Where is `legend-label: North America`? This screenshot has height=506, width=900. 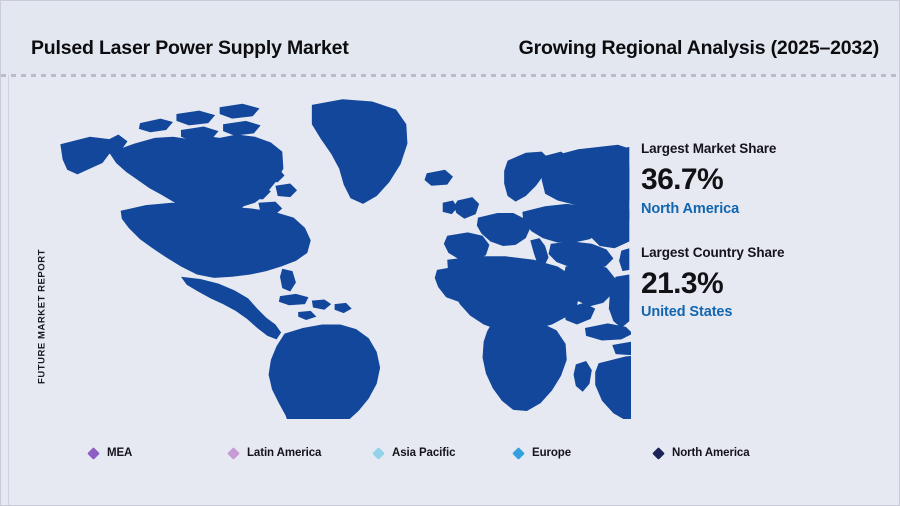
legend-label: North America is located at coordinates (711, 453).